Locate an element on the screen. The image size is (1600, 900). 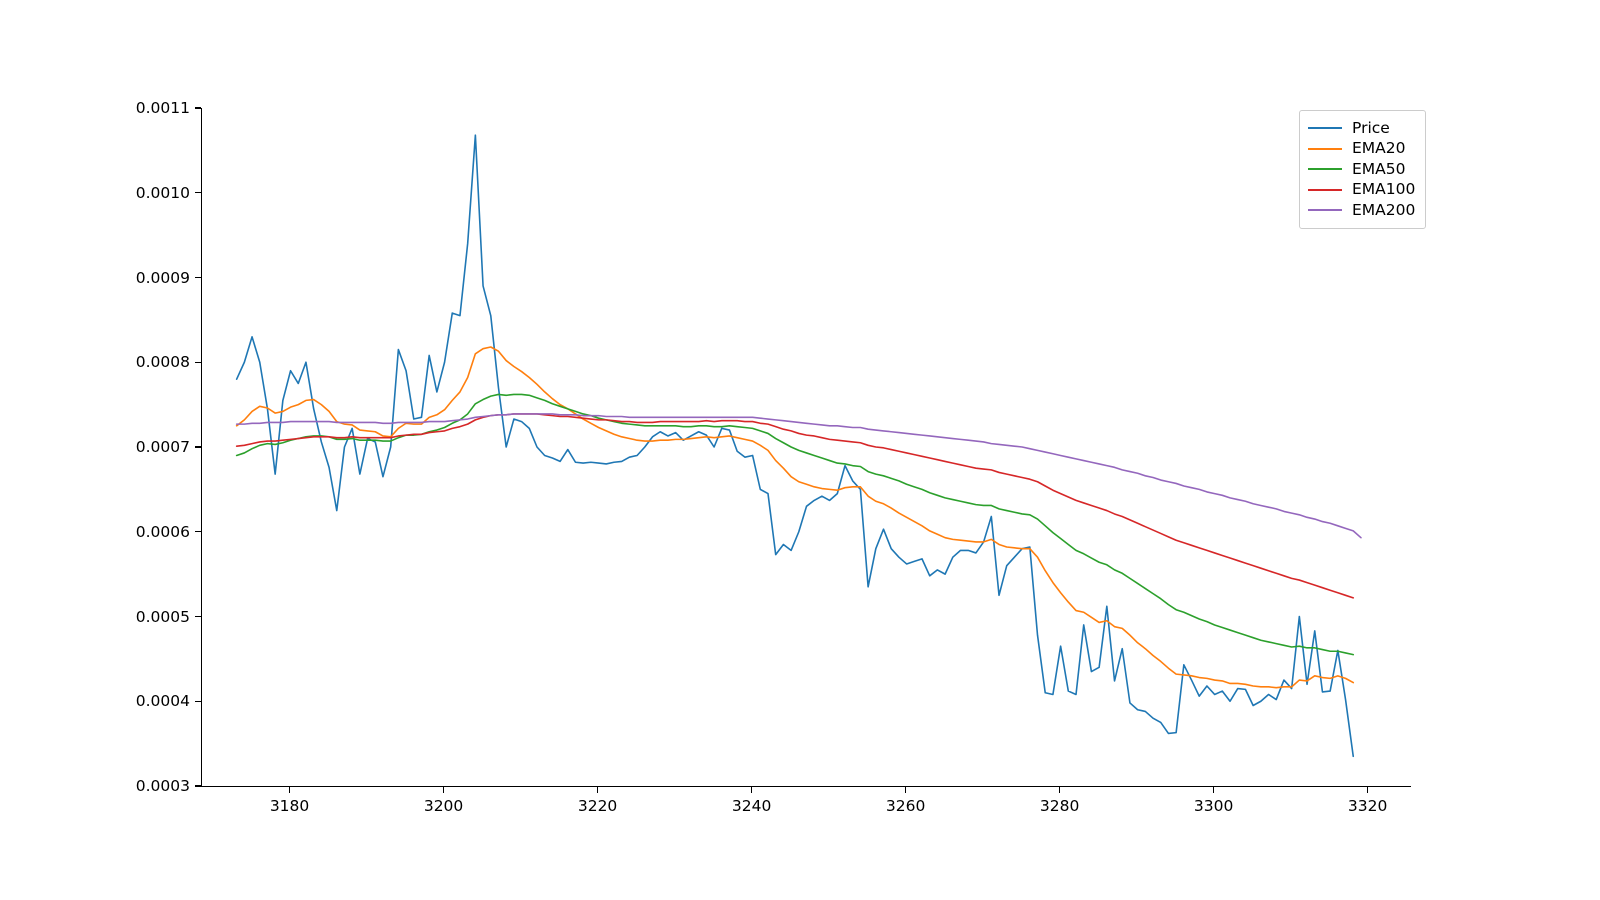
chart-legend: Price EMA20 EMA50 EMA100 EMA200 is located at coordinates (1363, 169).